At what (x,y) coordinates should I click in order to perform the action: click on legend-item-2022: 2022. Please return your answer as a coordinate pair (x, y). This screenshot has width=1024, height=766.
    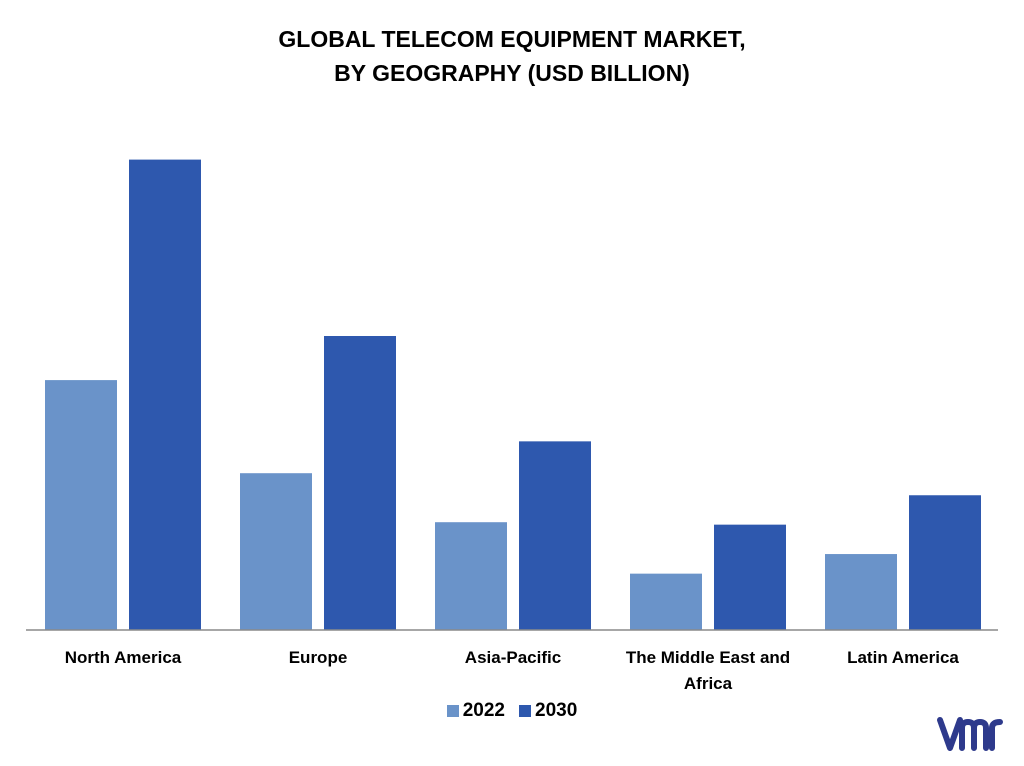
    Looking at the image, I should click on (475, 711).